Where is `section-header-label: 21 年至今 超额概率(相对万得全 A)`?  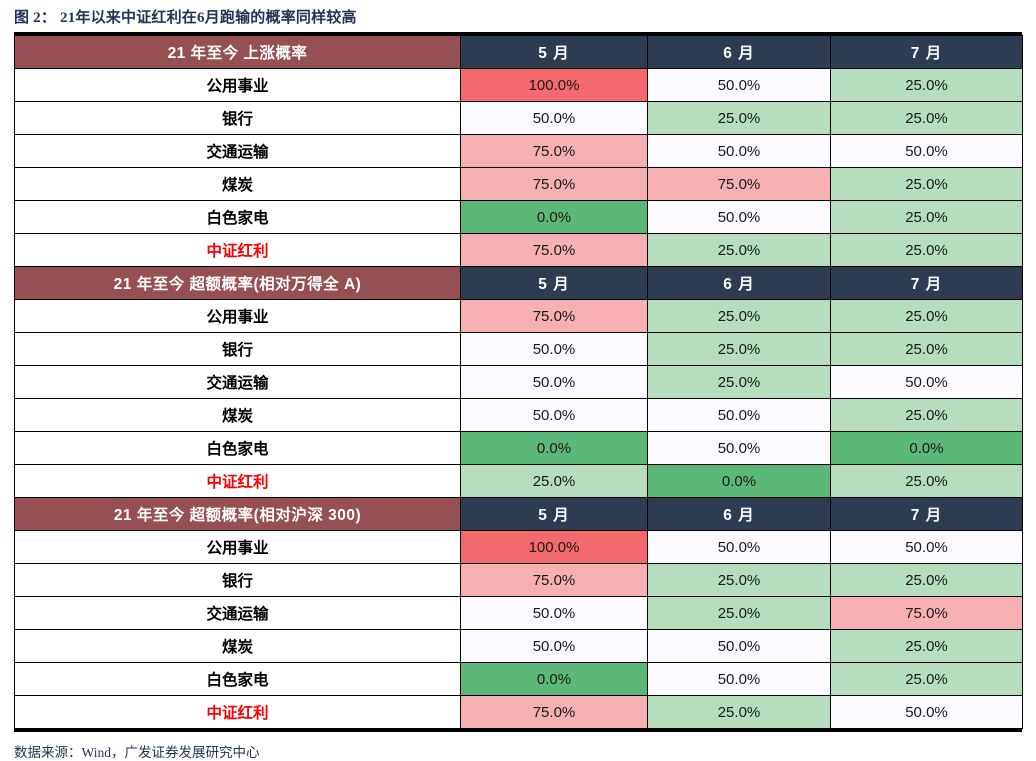
section-header-label: 21 年至今 超额概率(相对万得全 A) is located at coordinates (237, 283).